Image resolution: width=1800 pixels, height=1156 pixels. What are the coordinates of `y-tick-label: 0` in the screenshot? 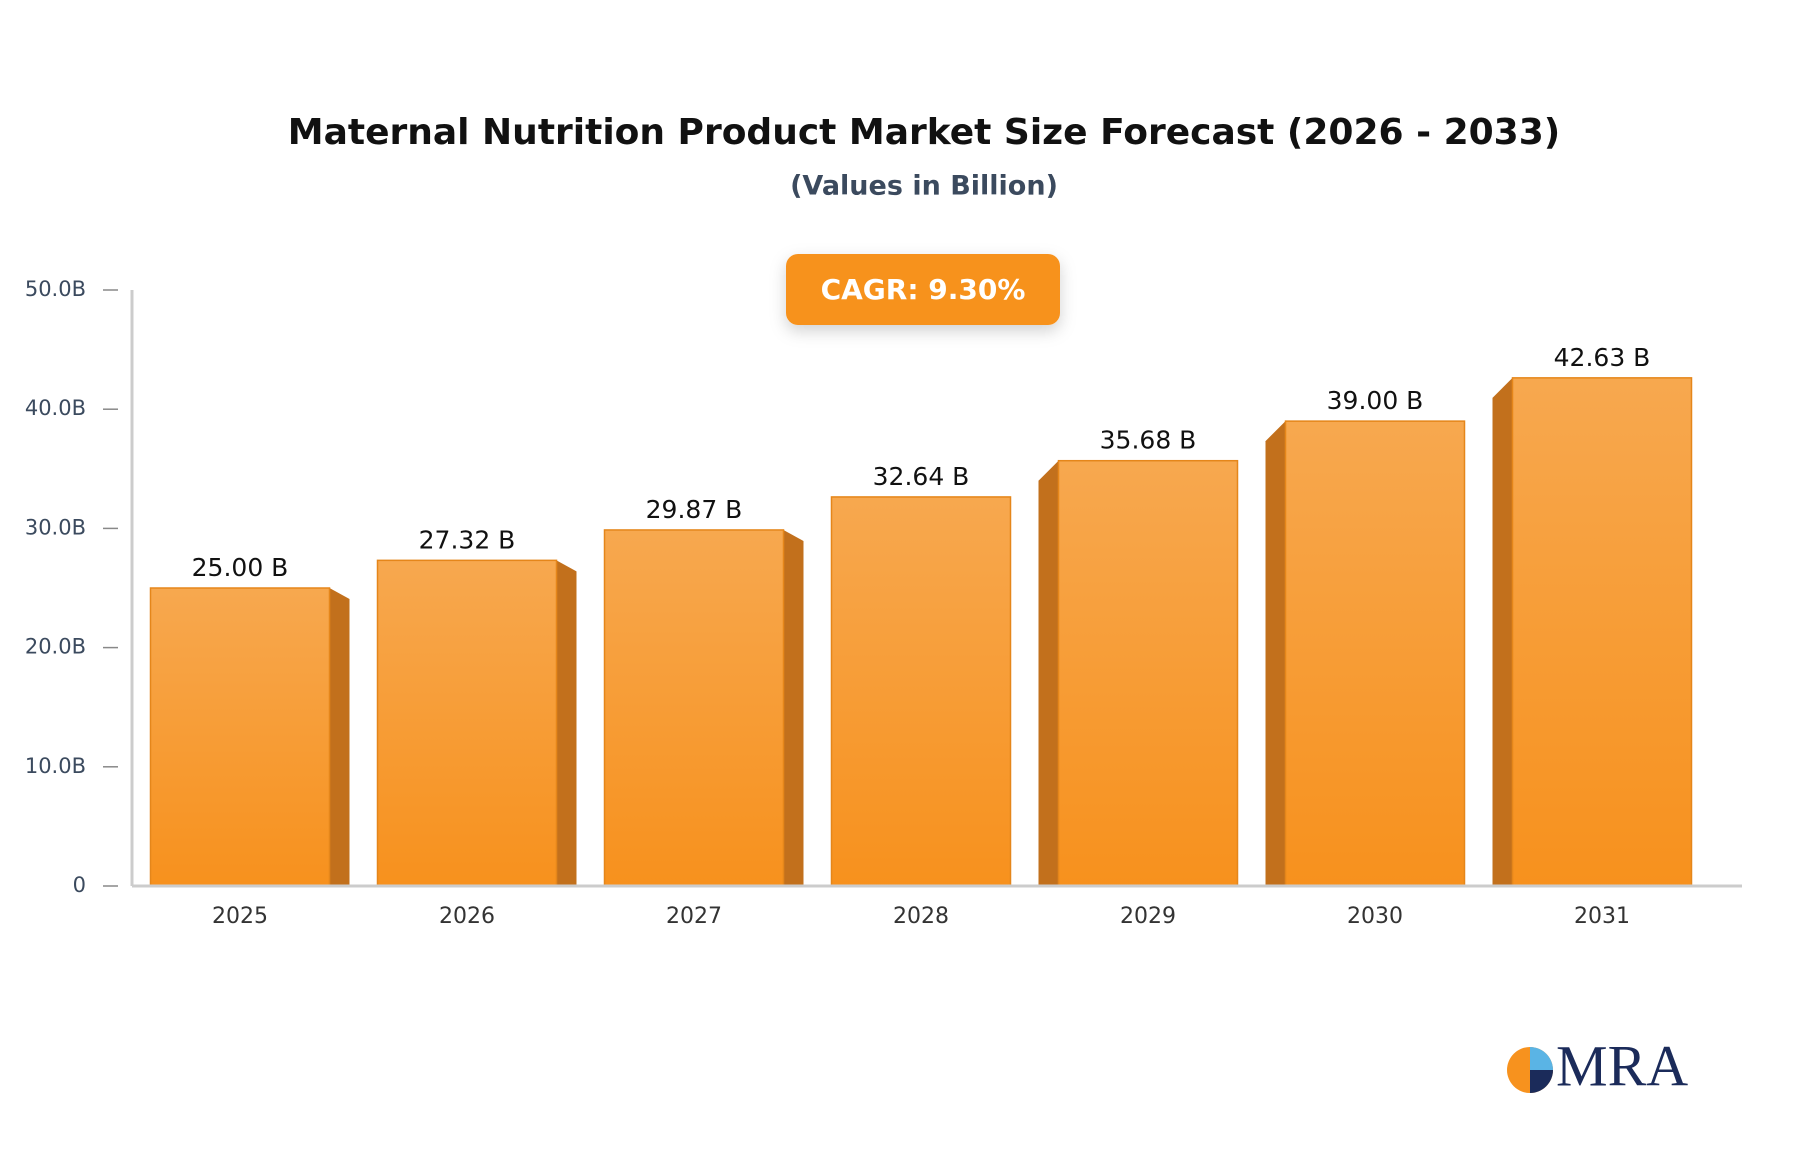 It's located at (79, 885).